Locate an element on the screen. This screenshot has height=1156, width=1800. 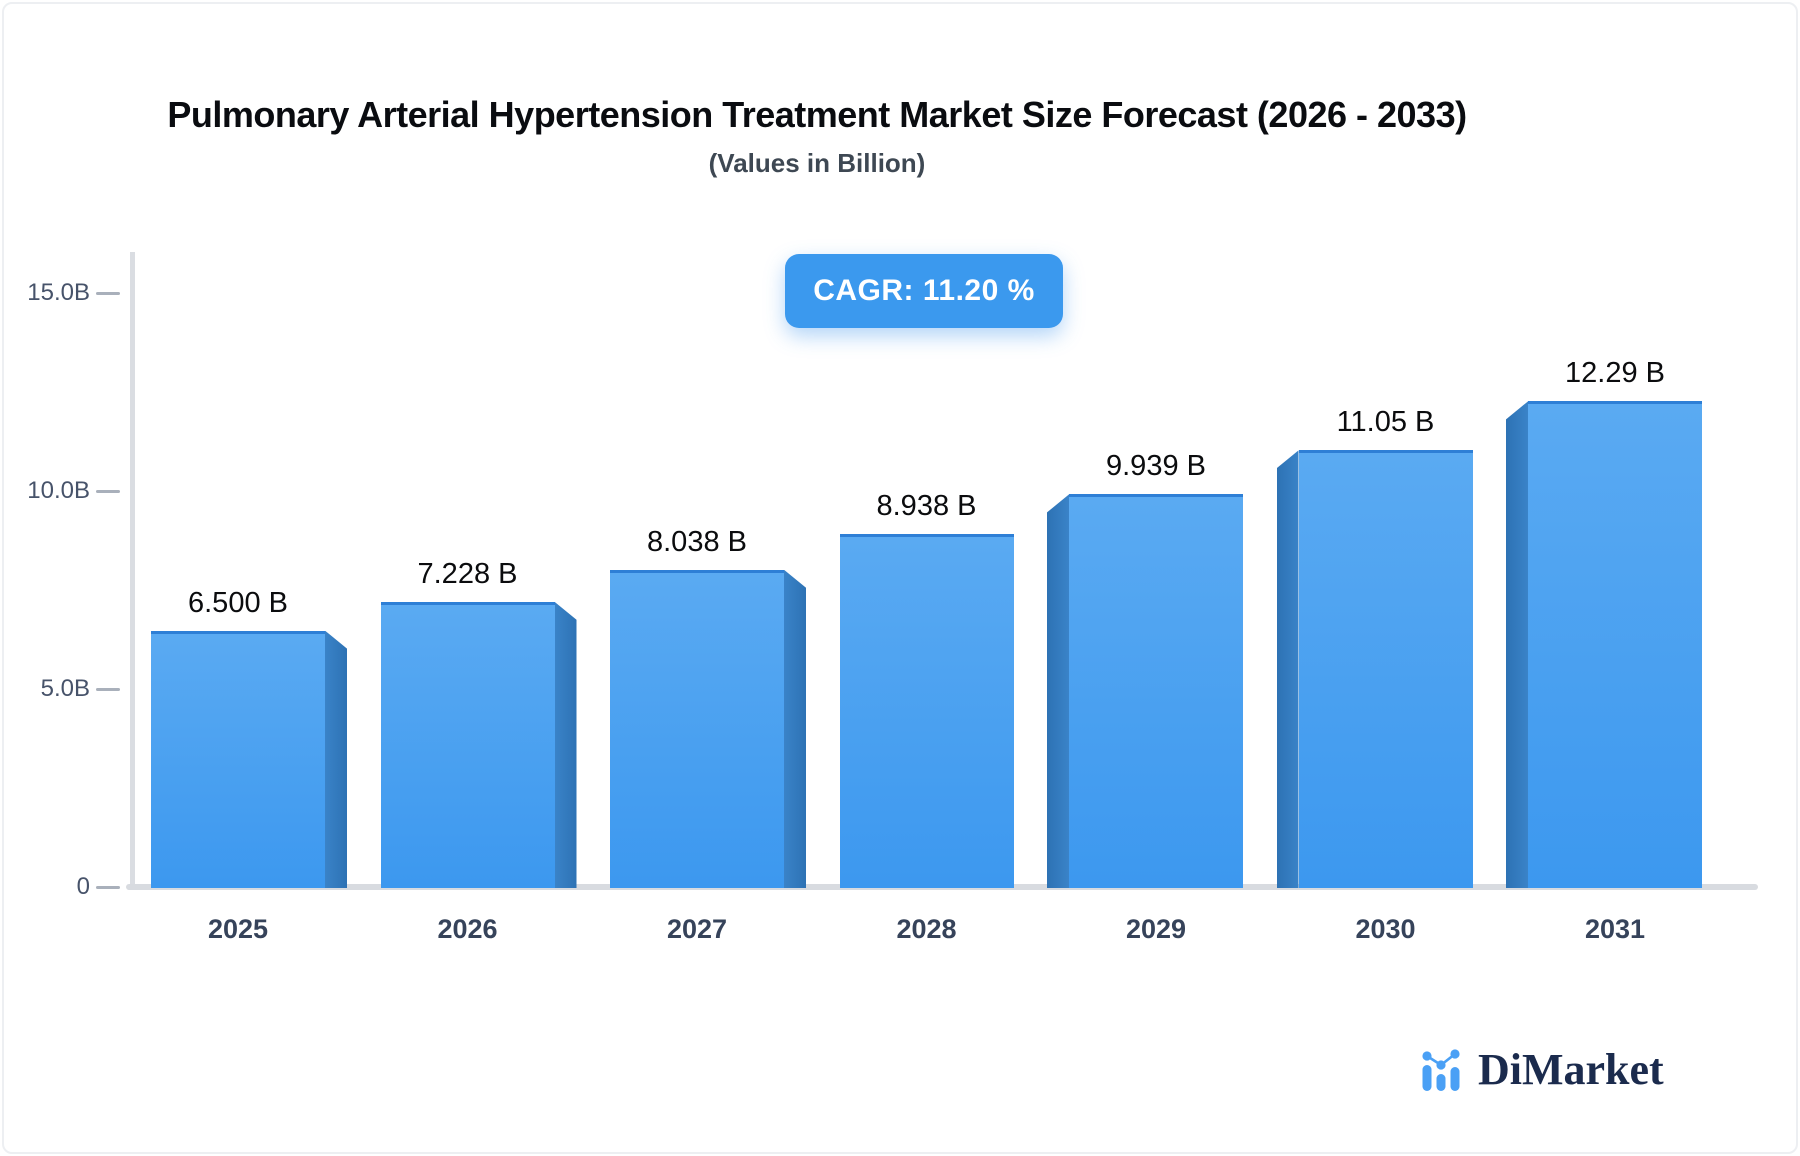
bar-value-label: 6.500 B is located at coordinates (238, 602).